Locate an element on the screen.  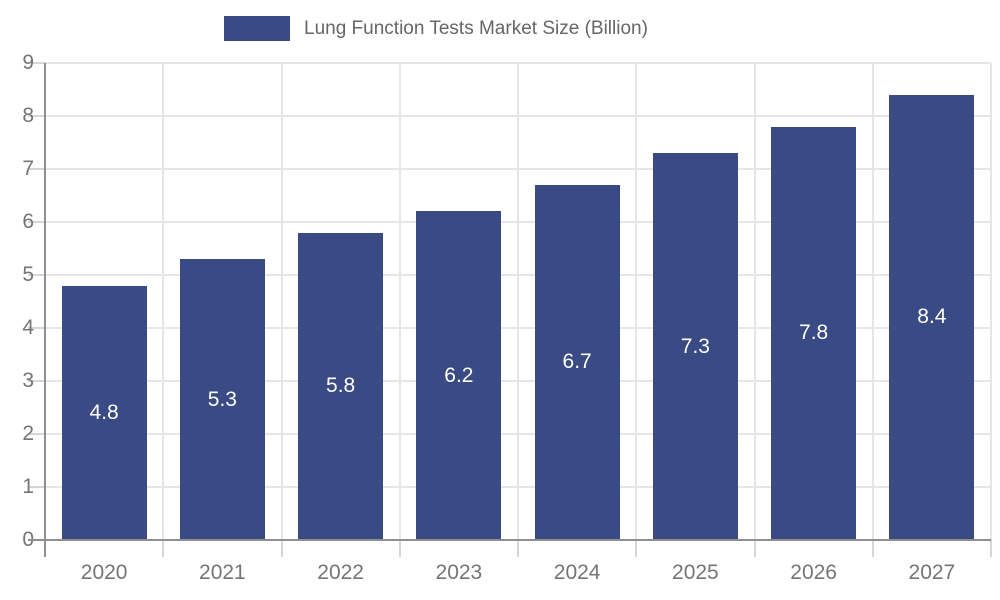
bar-value-label: 6.7 is located at coordinates (577, 362).